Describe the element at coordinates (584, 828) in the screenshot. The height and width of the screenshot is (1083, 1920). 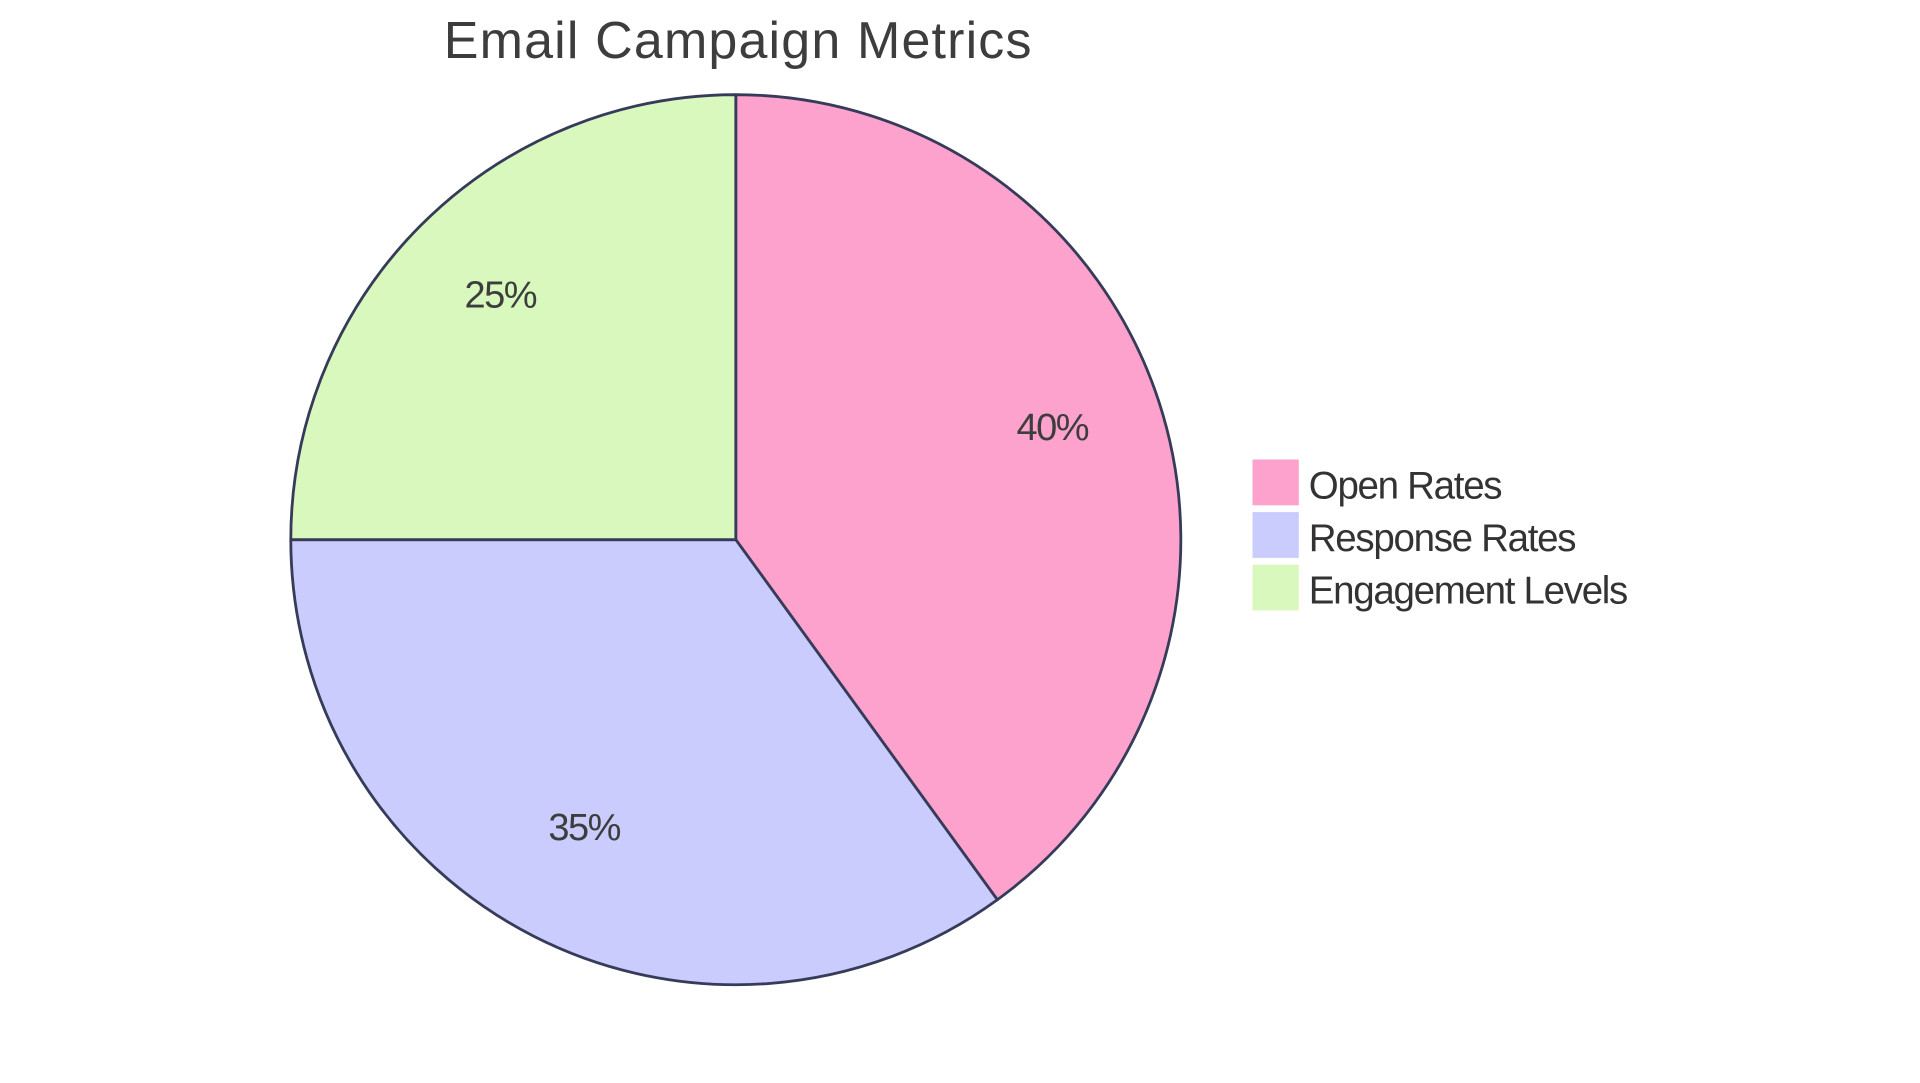
I see `svg-text: 35%` at that location.